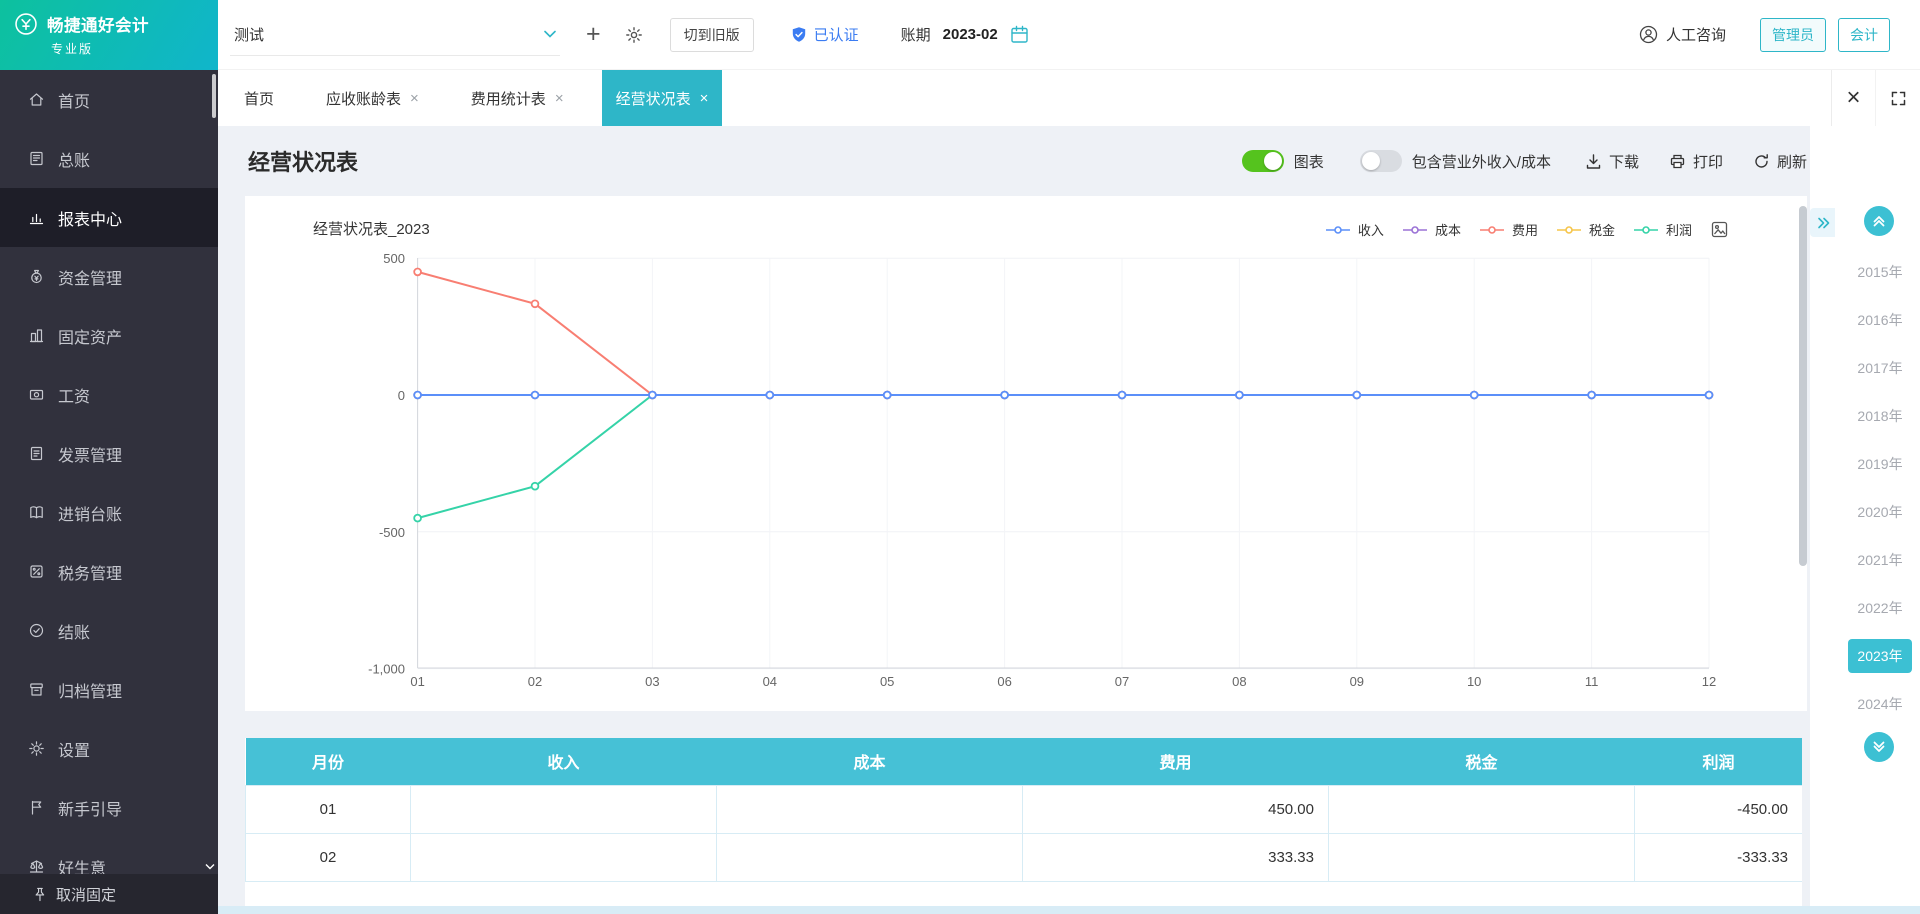  Describe the element at coordinates (970, 34) in the screenshot. I see `period-value: 2023-02` at that location.